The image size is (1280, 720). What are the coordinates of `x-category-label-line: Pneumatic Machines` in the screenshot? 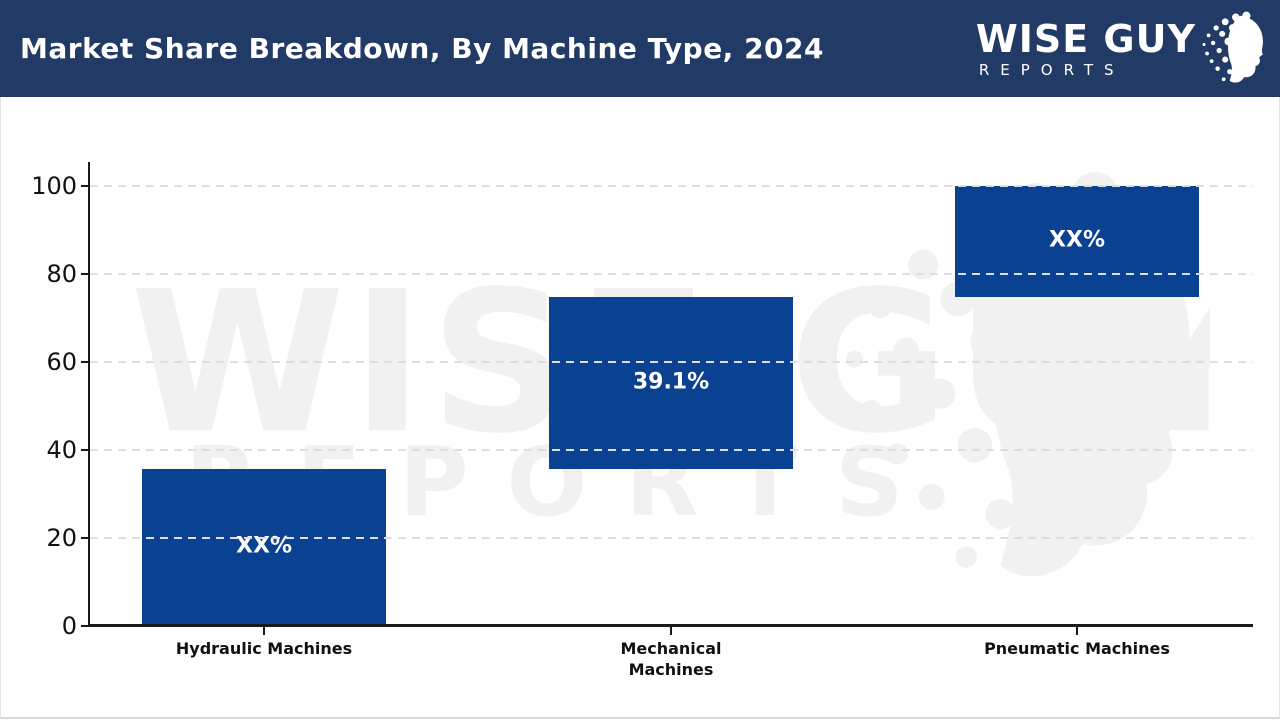 It's located at (1077, 648).